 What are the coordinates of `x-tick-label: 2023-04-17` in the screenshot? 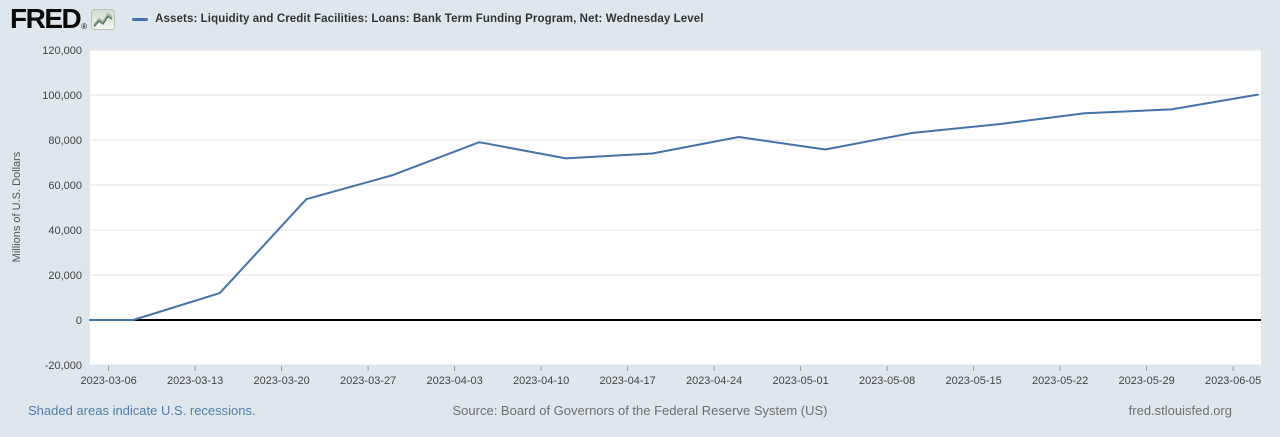 It's located at (627, 381).